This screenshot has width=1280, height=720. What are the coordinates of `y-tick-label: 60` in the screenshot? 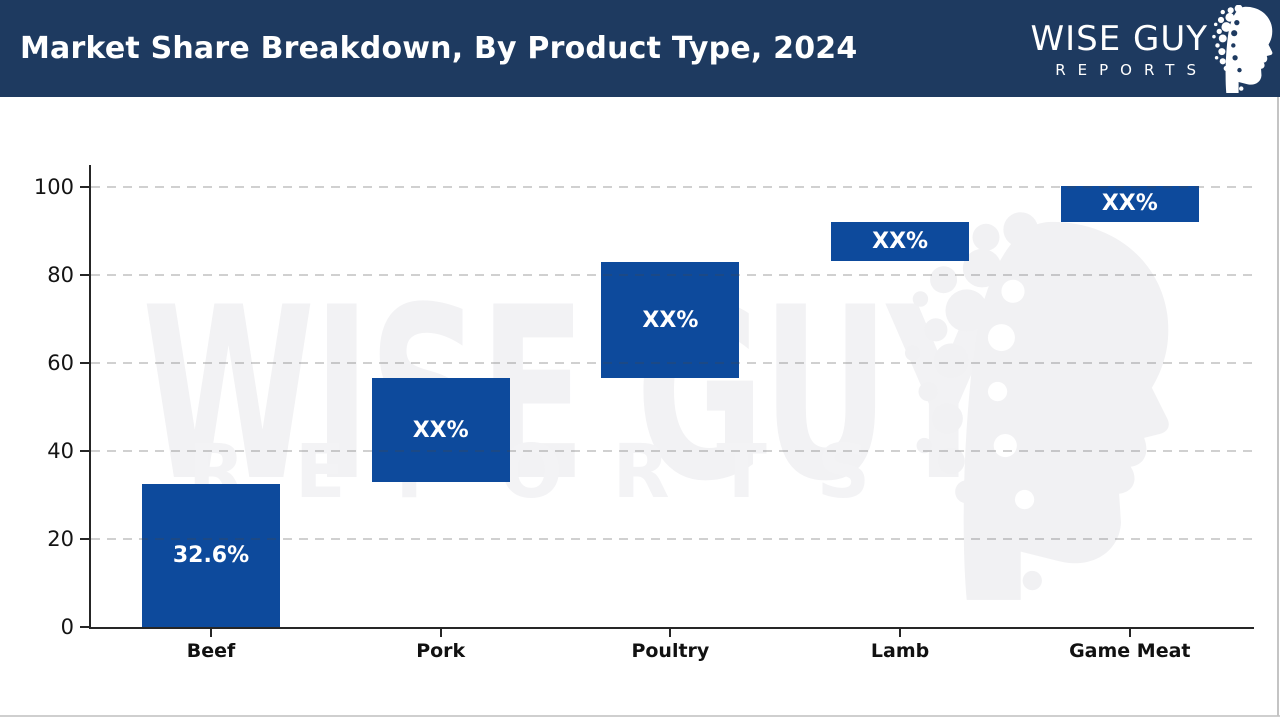 It's located at (60, 363).